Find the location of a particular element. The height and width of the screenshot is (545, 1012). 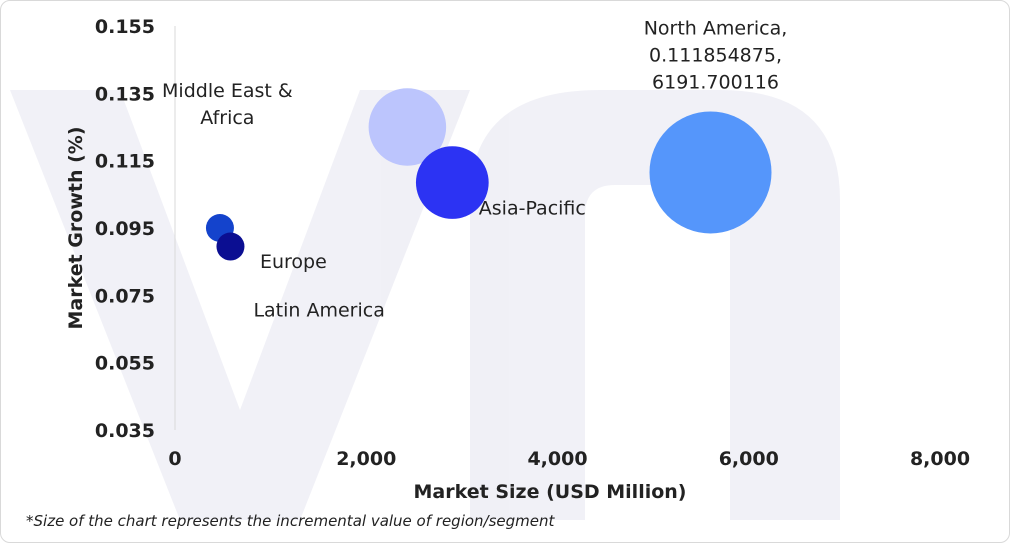

bubble-label: Middle East & Africa is located at coordinates (227, 104).